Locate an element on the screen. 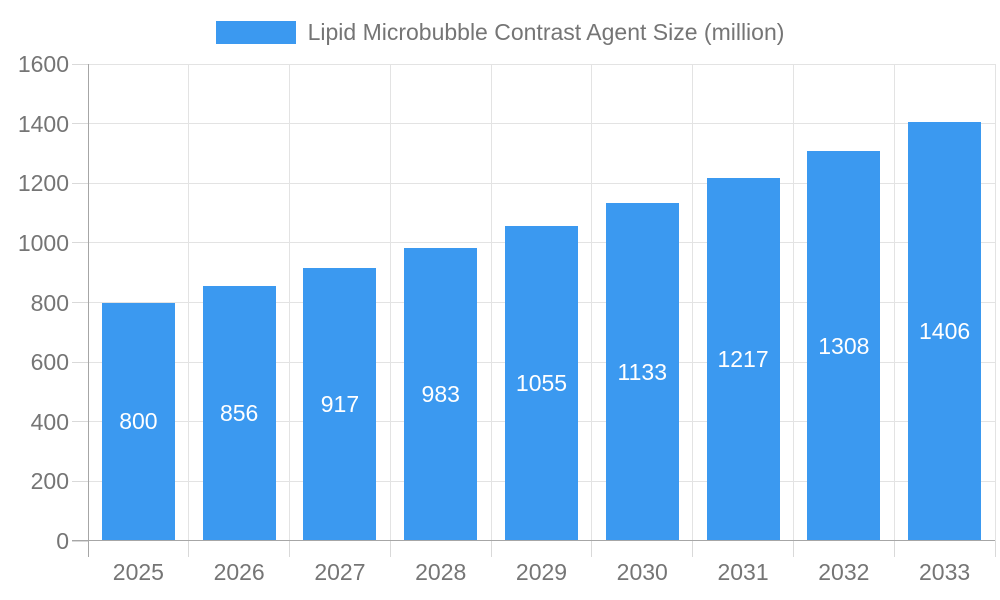 This screenshot has width=1000, height=600. bar-2033: 1406 is located at coordinates (945, 331).